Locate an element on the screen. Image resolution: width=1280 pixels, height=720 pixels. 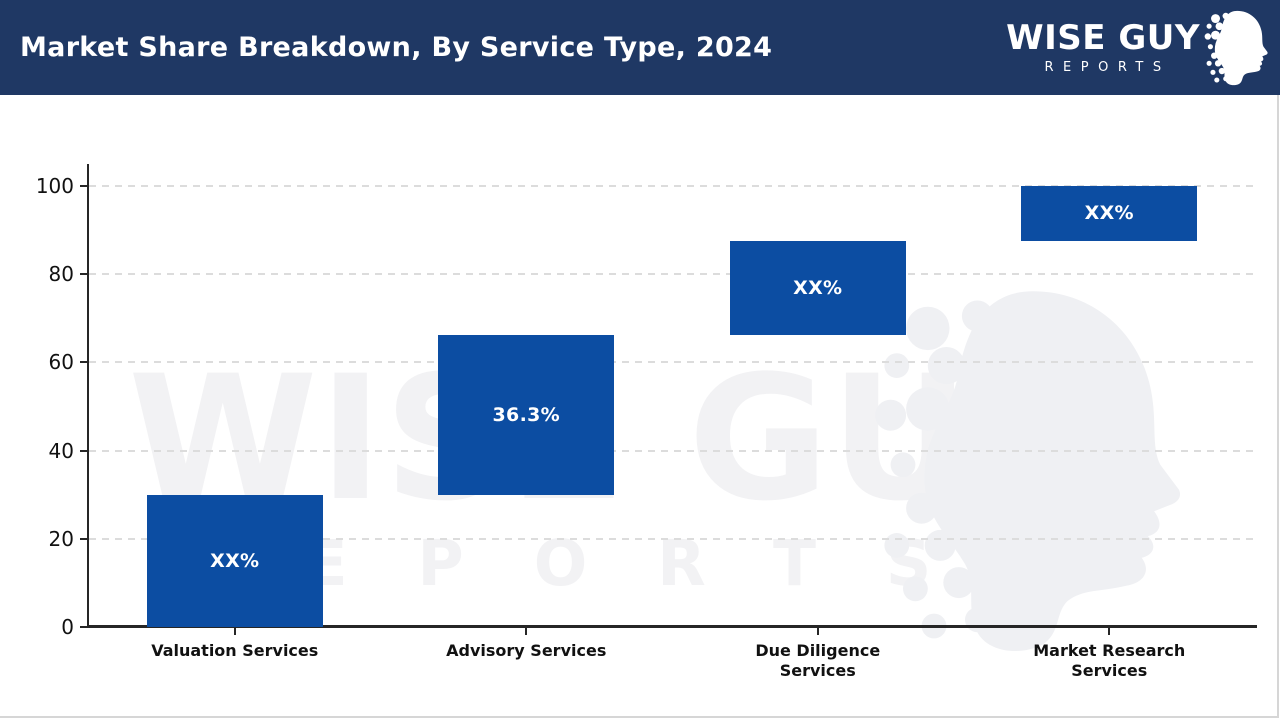
watermark-face-graphic is located at coordinates (1028, 471).